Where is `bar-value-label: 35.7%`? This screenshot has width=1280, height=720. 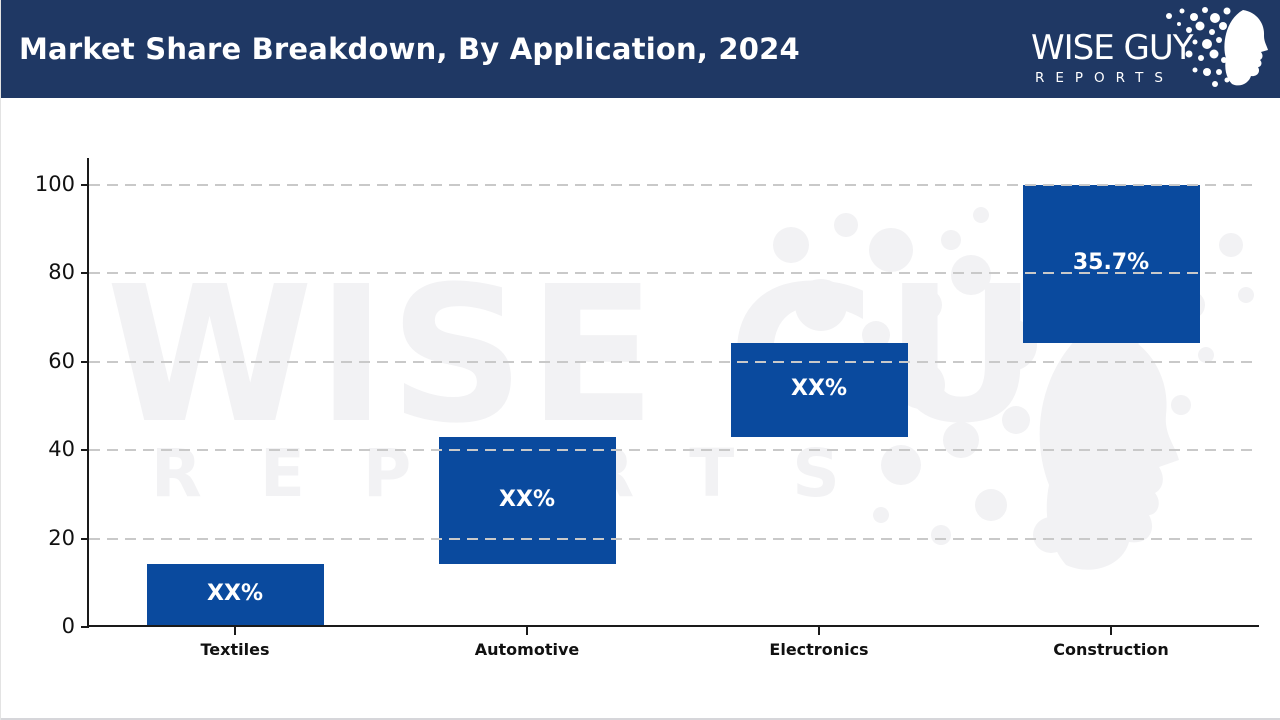 bar-value-label: 35.7% is located at coordinates (1111, 262).